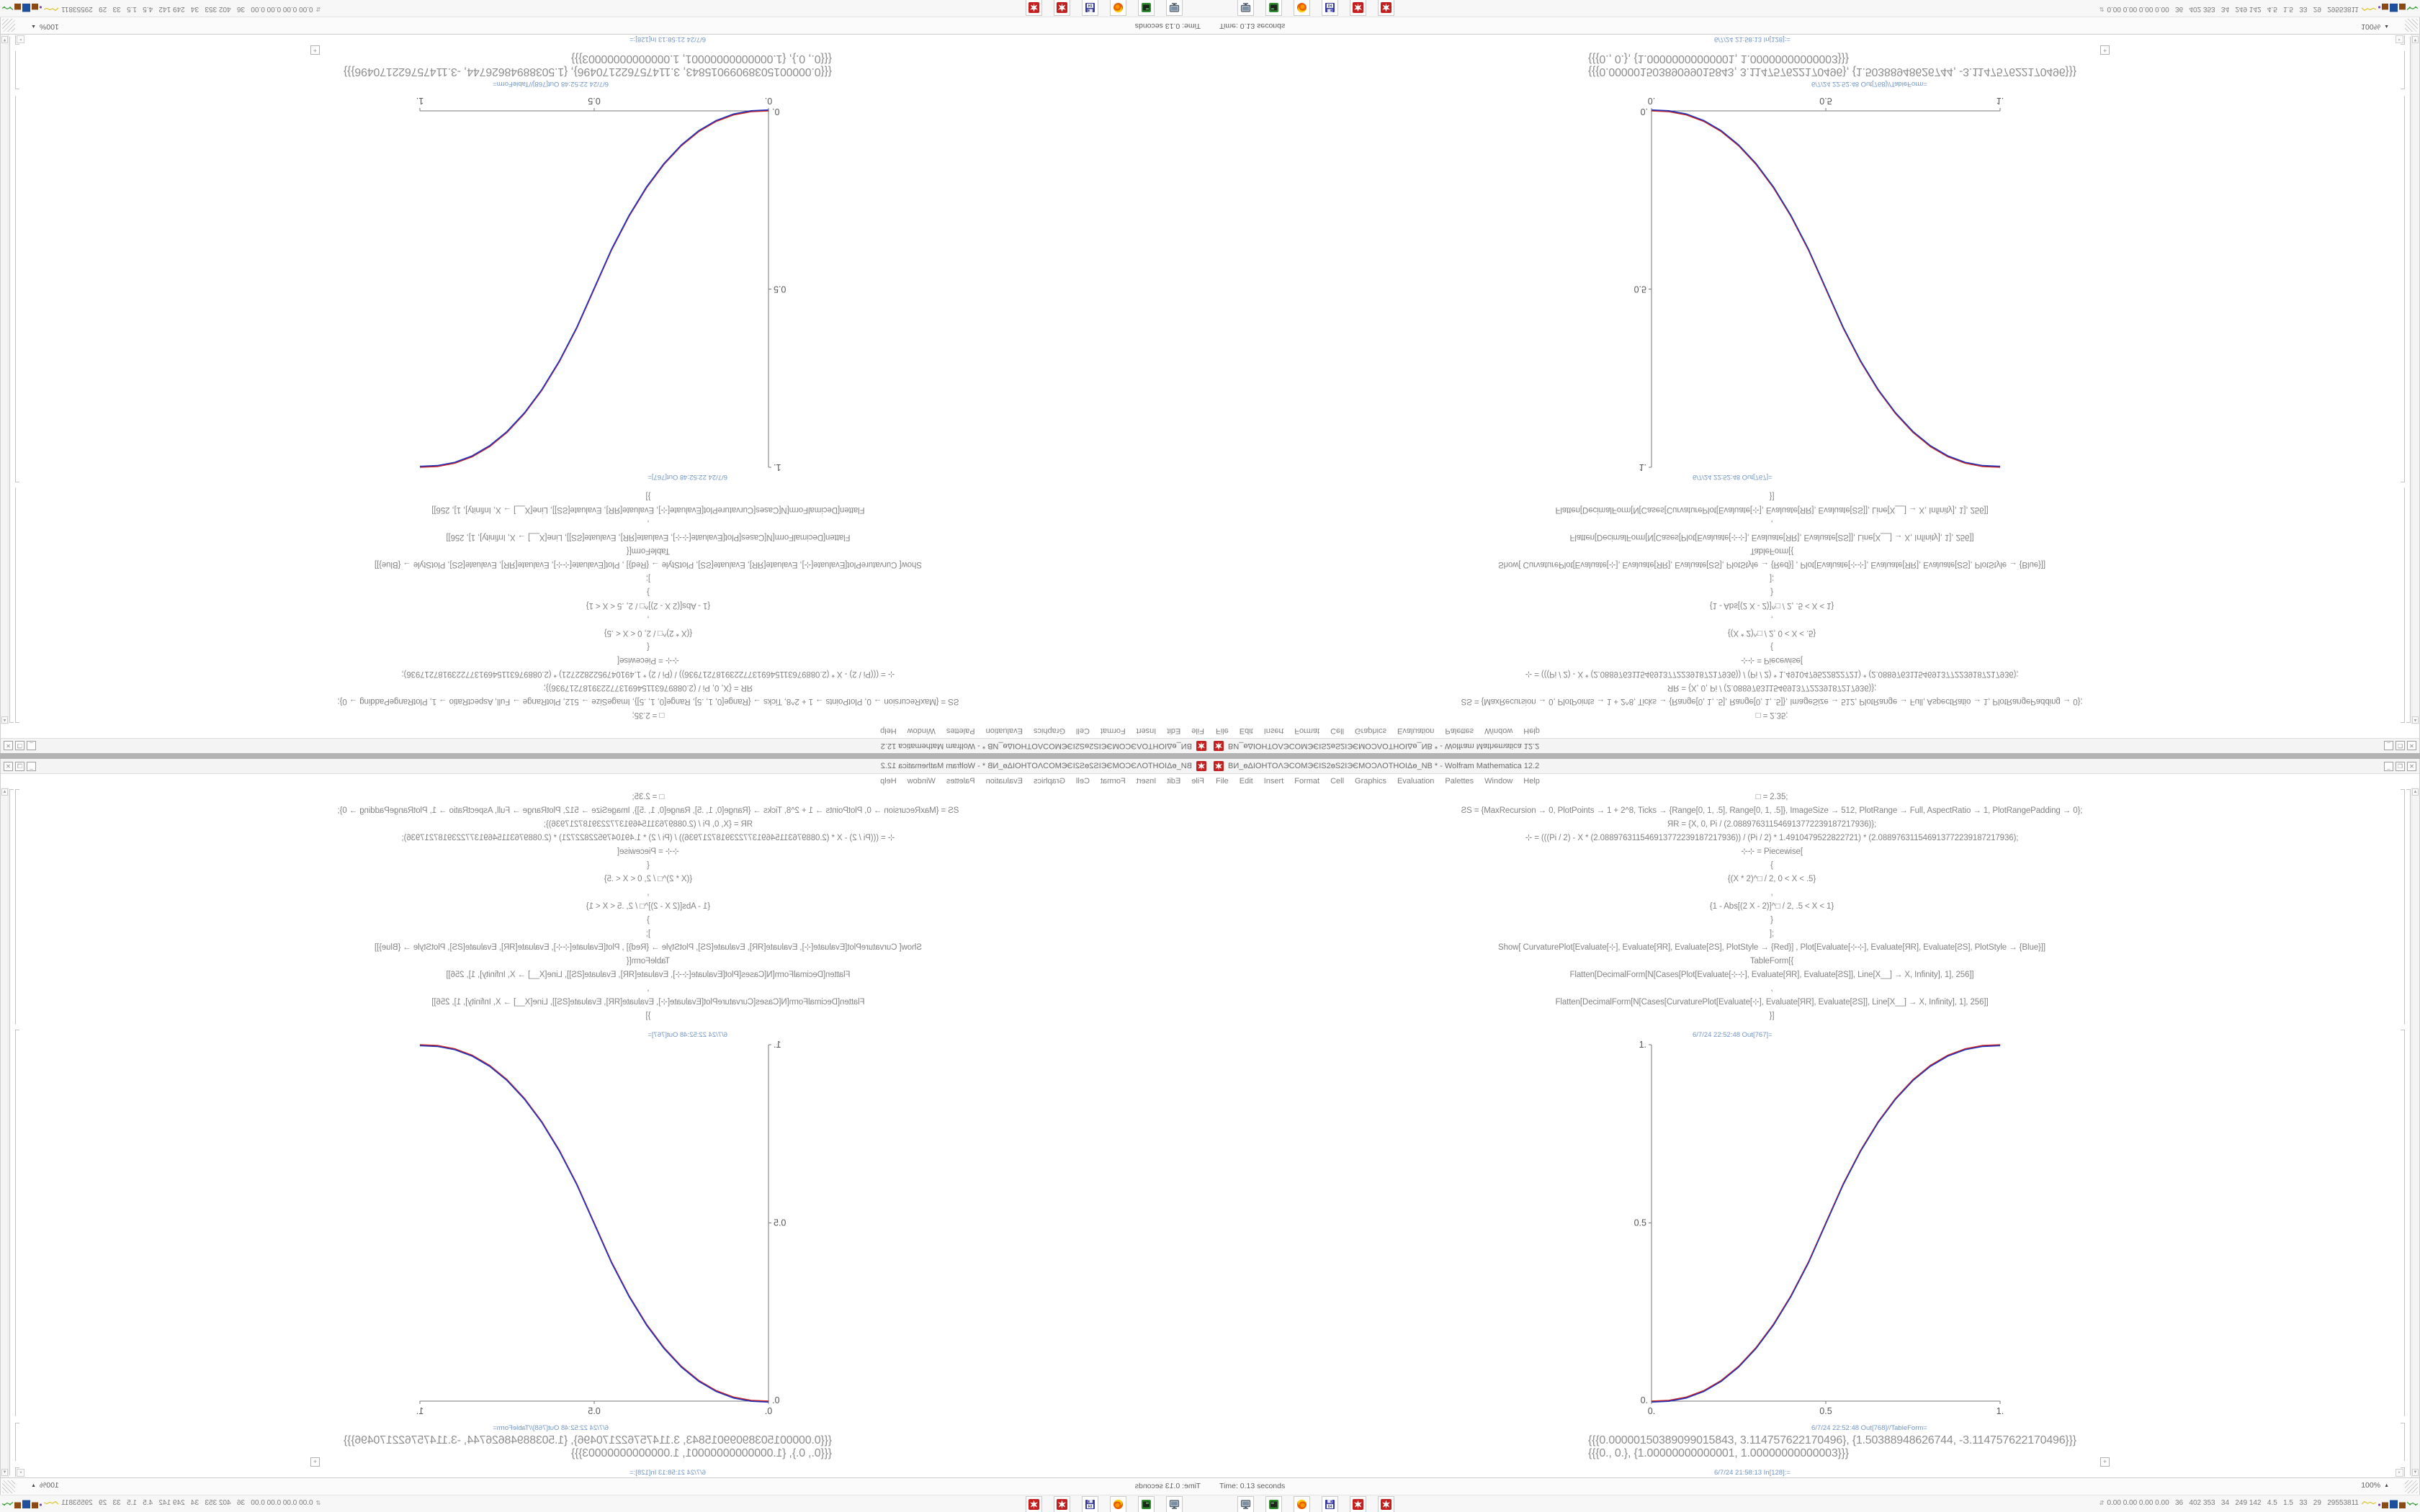  I want to click on code-line: }, so click(648, 592).